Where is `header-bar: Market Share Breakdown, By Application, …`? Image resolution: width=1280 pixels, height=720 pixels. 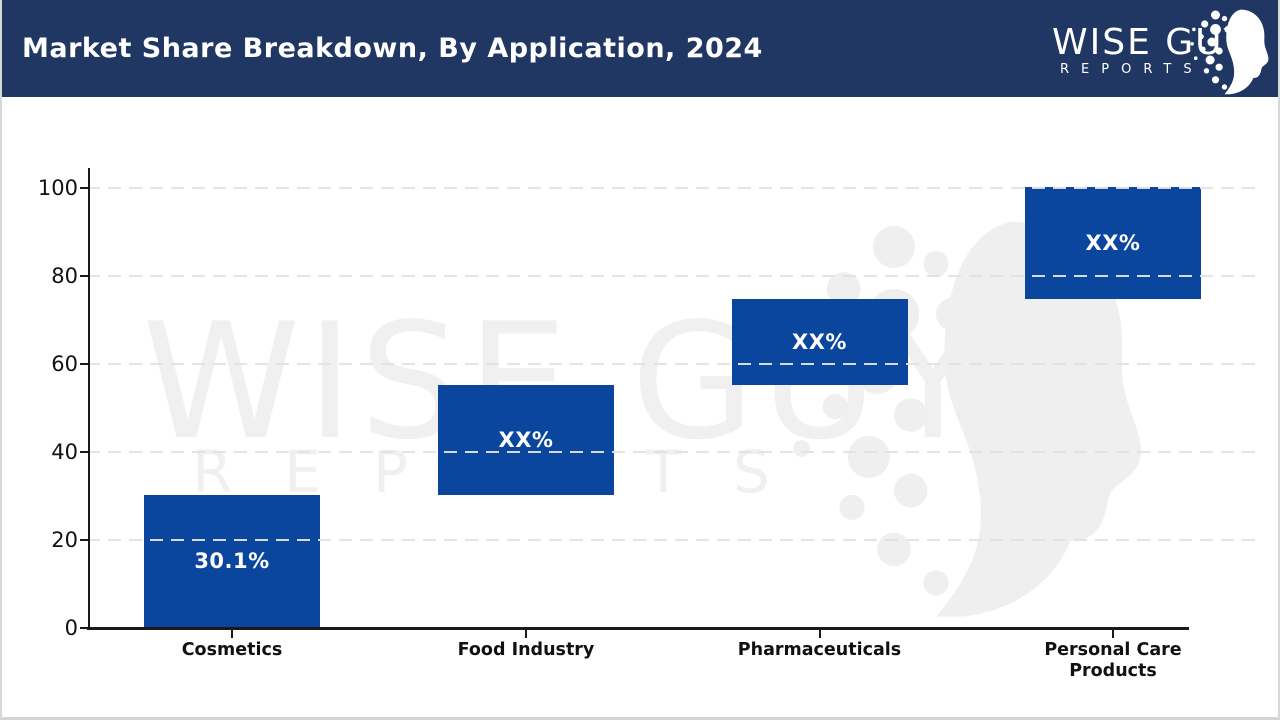
header-bar: Market Share Breakdown, By Application, … is located at coordinates (640, 48).